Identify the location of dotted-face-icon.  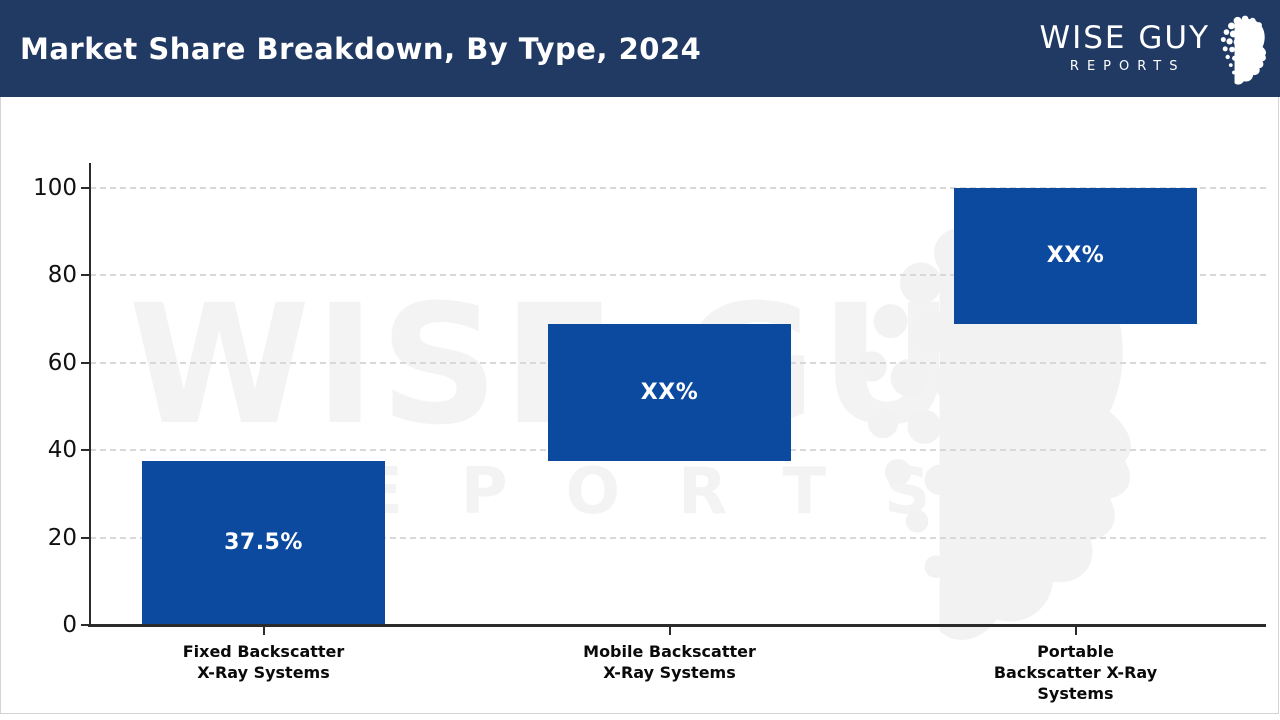
(1243, 50).